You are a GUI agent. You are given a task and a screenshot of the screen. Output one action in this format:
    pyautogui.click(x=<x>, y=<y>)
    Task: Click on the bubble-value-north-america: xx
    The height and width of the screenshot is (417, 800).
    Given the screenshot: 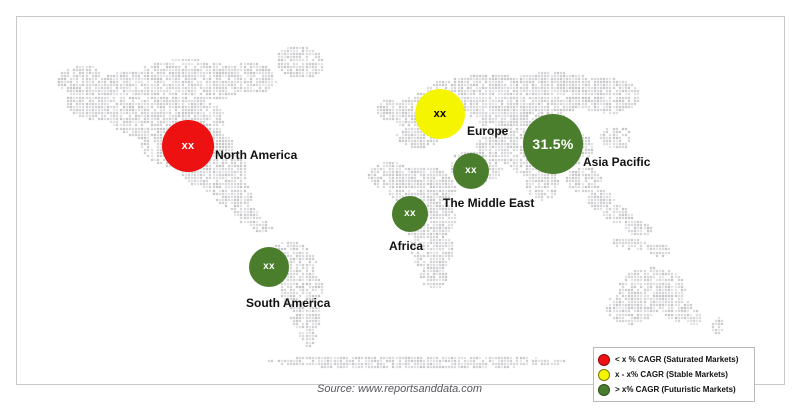 What is the action you would take?
    pyautogui.click(x=188, y=145)
    